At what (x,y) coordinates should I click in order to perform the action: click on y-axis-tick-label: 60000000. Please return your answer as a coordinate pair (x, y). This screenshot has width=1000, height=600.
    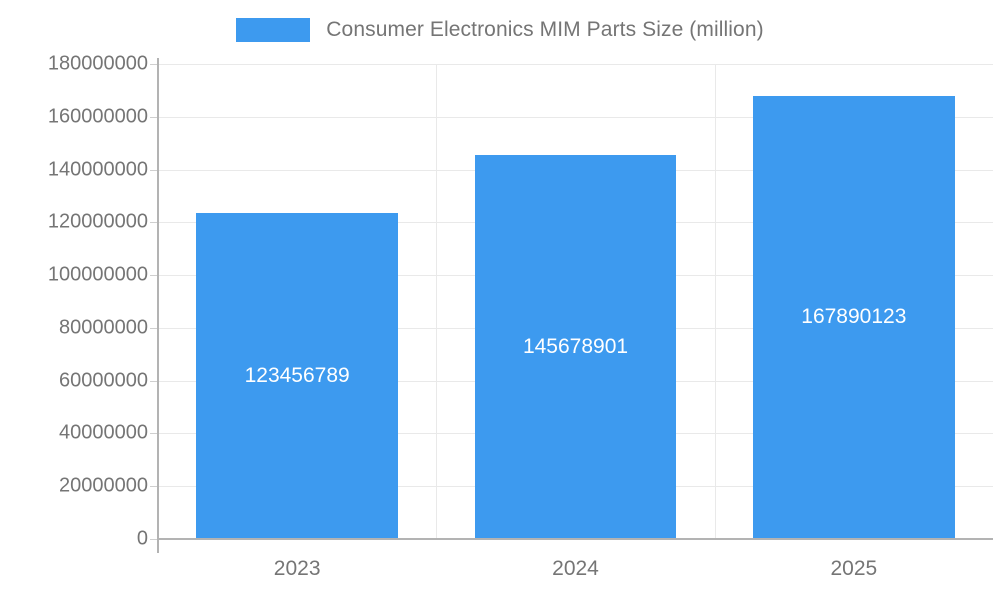
    Looking at the image, I should click on (103, 380).